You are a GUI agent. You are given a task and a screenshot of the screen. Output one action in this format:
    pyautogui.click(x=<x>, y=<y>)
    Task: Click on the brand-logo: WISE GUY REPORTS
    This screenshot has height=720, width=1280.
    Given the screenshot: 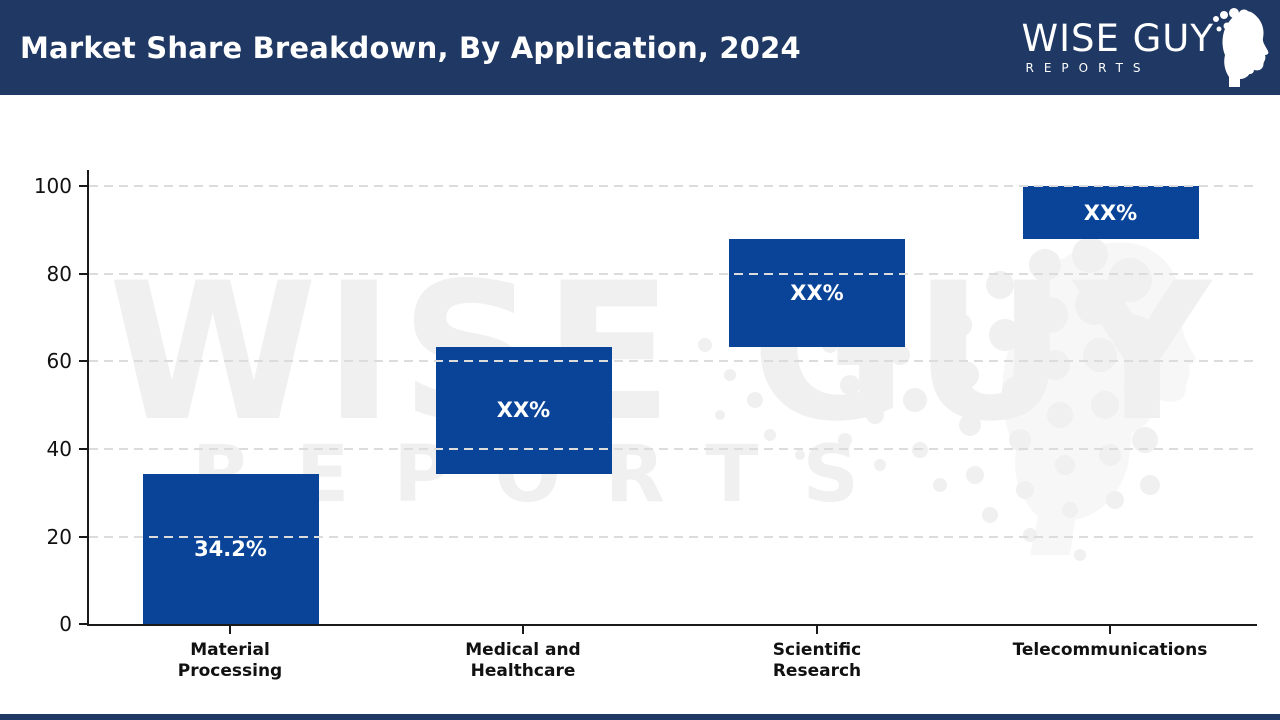 What is the action you would take?
    pyautogui.click(x=1151, y=47)
    